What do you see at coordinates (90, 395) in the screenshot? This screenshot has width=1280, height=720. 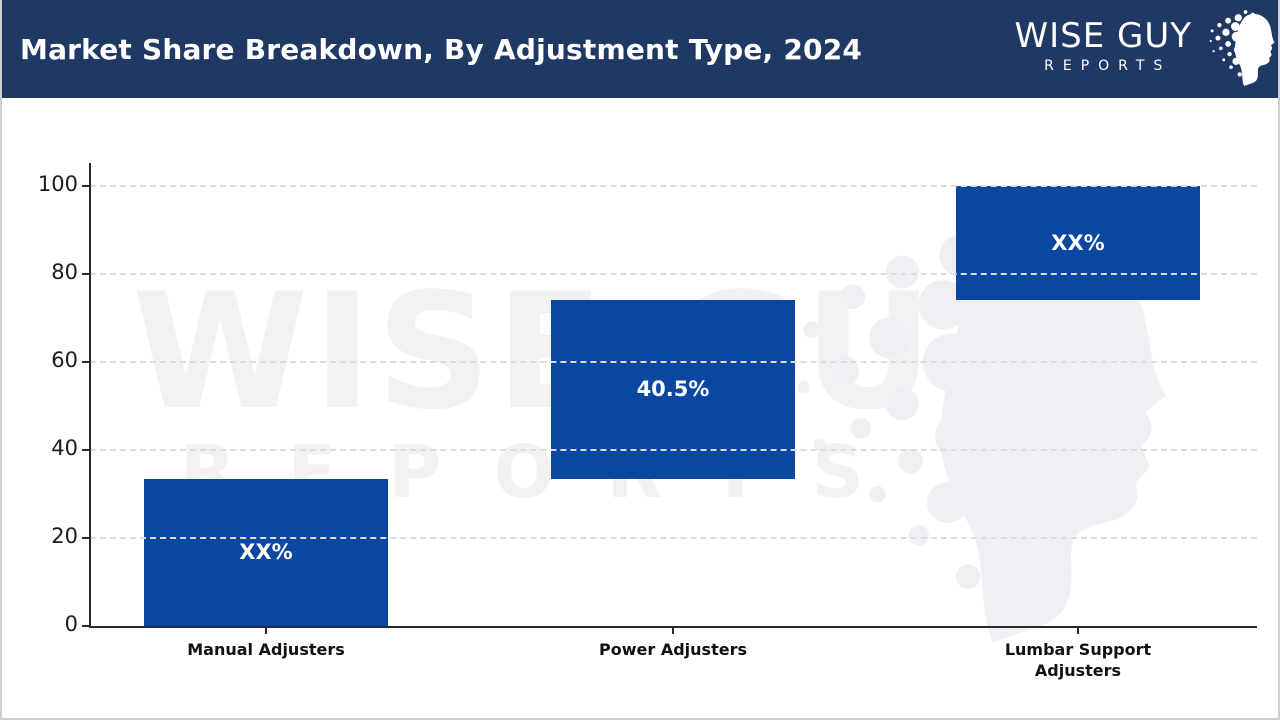 I see `y-axis-line` at bounding box center [90, 395].